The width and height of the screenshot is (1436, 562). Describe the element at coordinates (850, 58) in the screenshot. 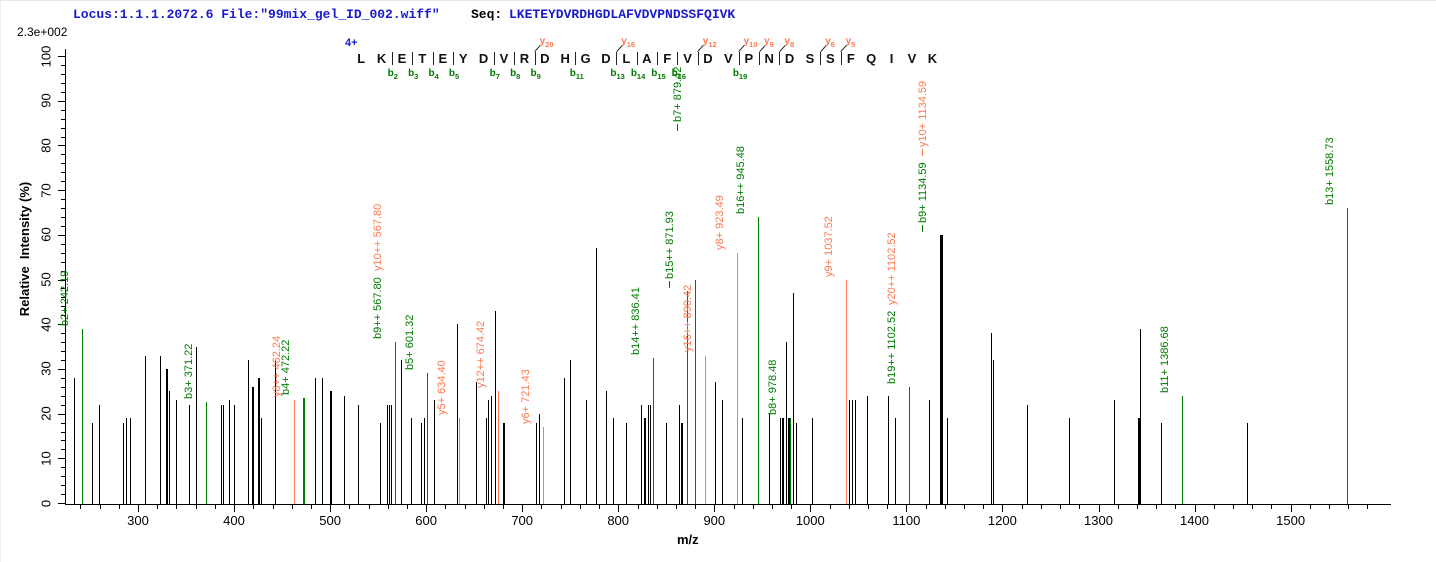

I see `sequence-residue: F` at that location.